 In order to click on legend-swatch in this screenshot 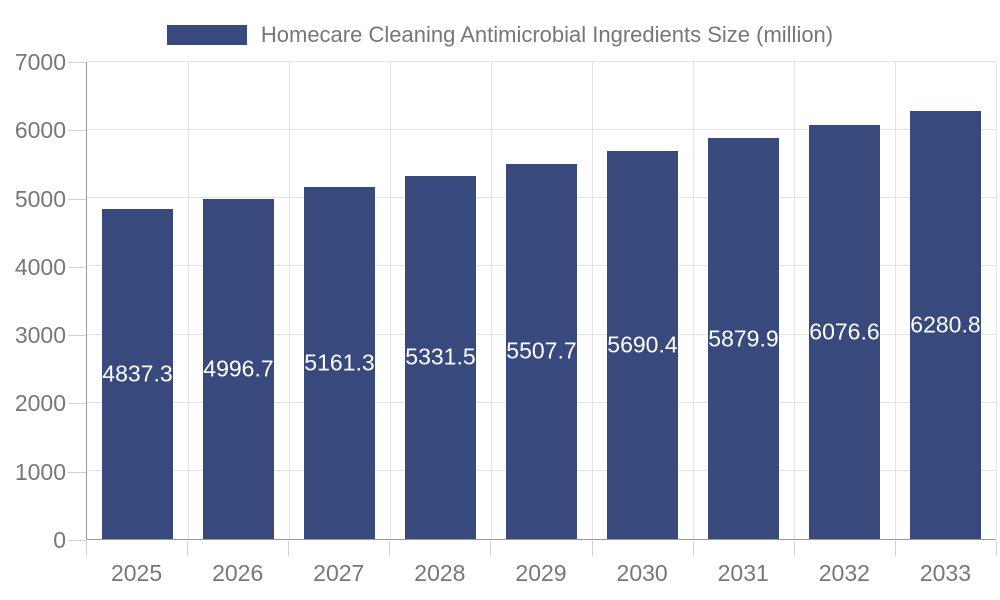, I will do `click(206, 35)`.